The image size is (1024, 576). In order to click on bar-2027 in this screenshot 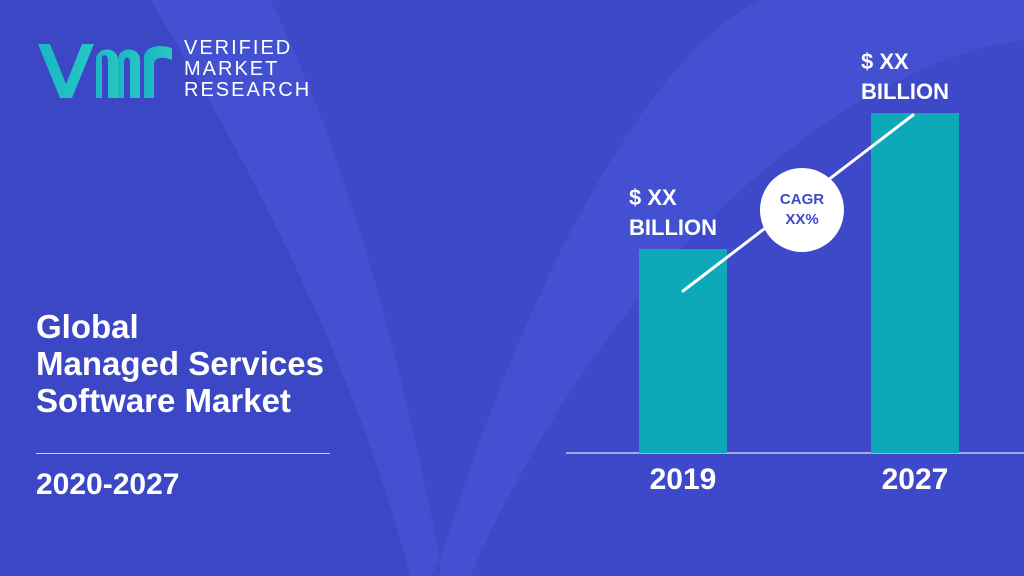, I will do `click(915, 283)`.